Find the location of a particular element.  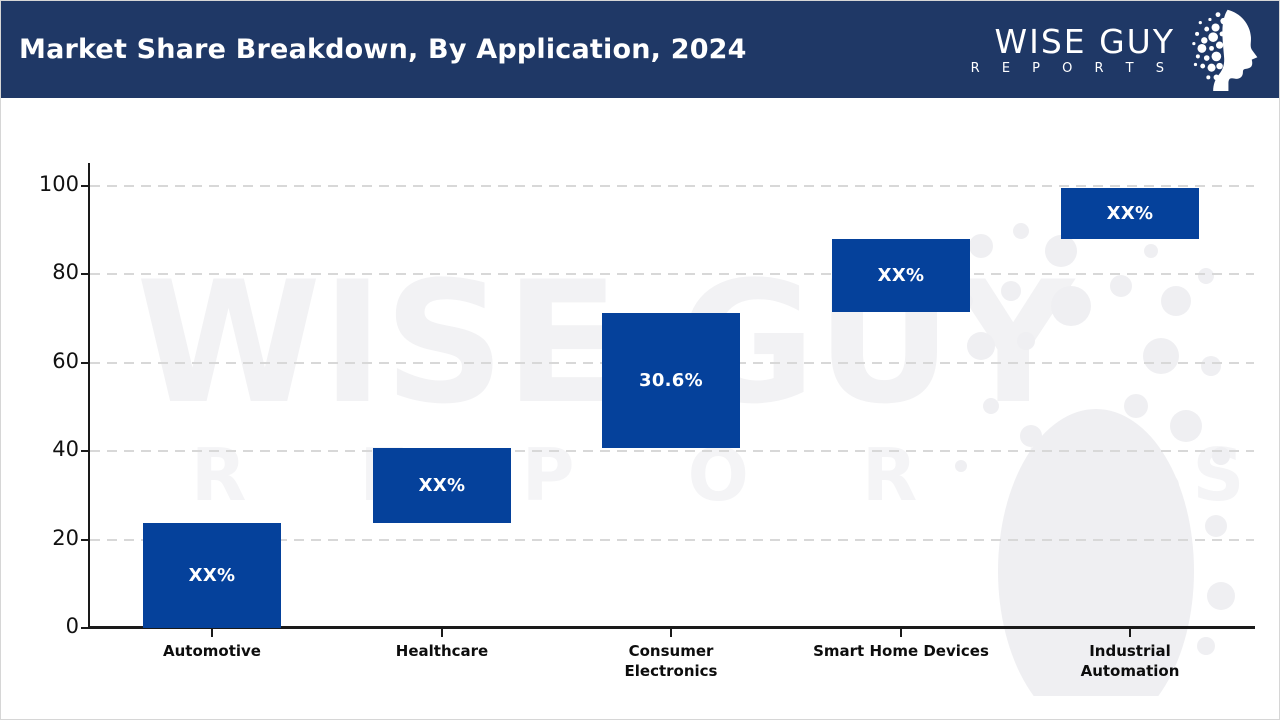

y-tick-label-0: 0 is located at coordinates (72, 626).